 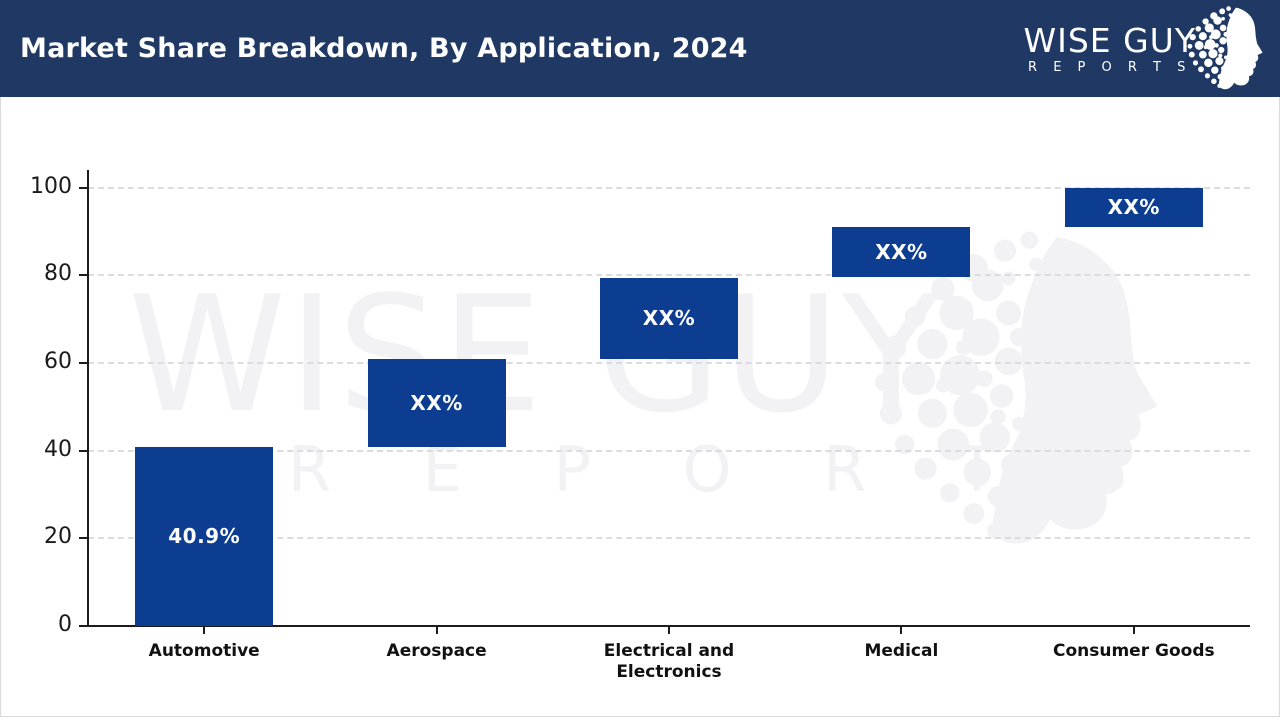 I want to click on wiseguy-logo: WISE GUY R E P O R T S, so click(x=1144, y=49).